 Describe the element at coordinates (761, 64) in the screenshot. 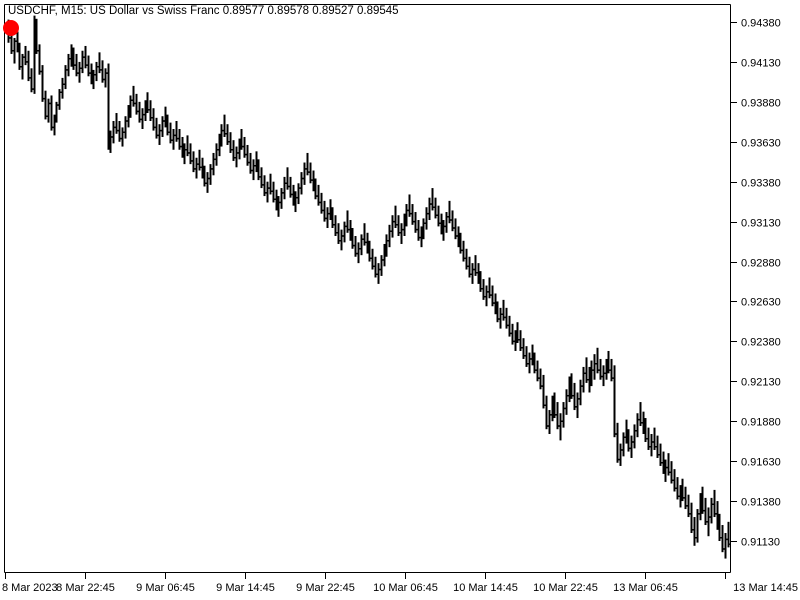

I see `price-tick-label: 0.94130` at that location.